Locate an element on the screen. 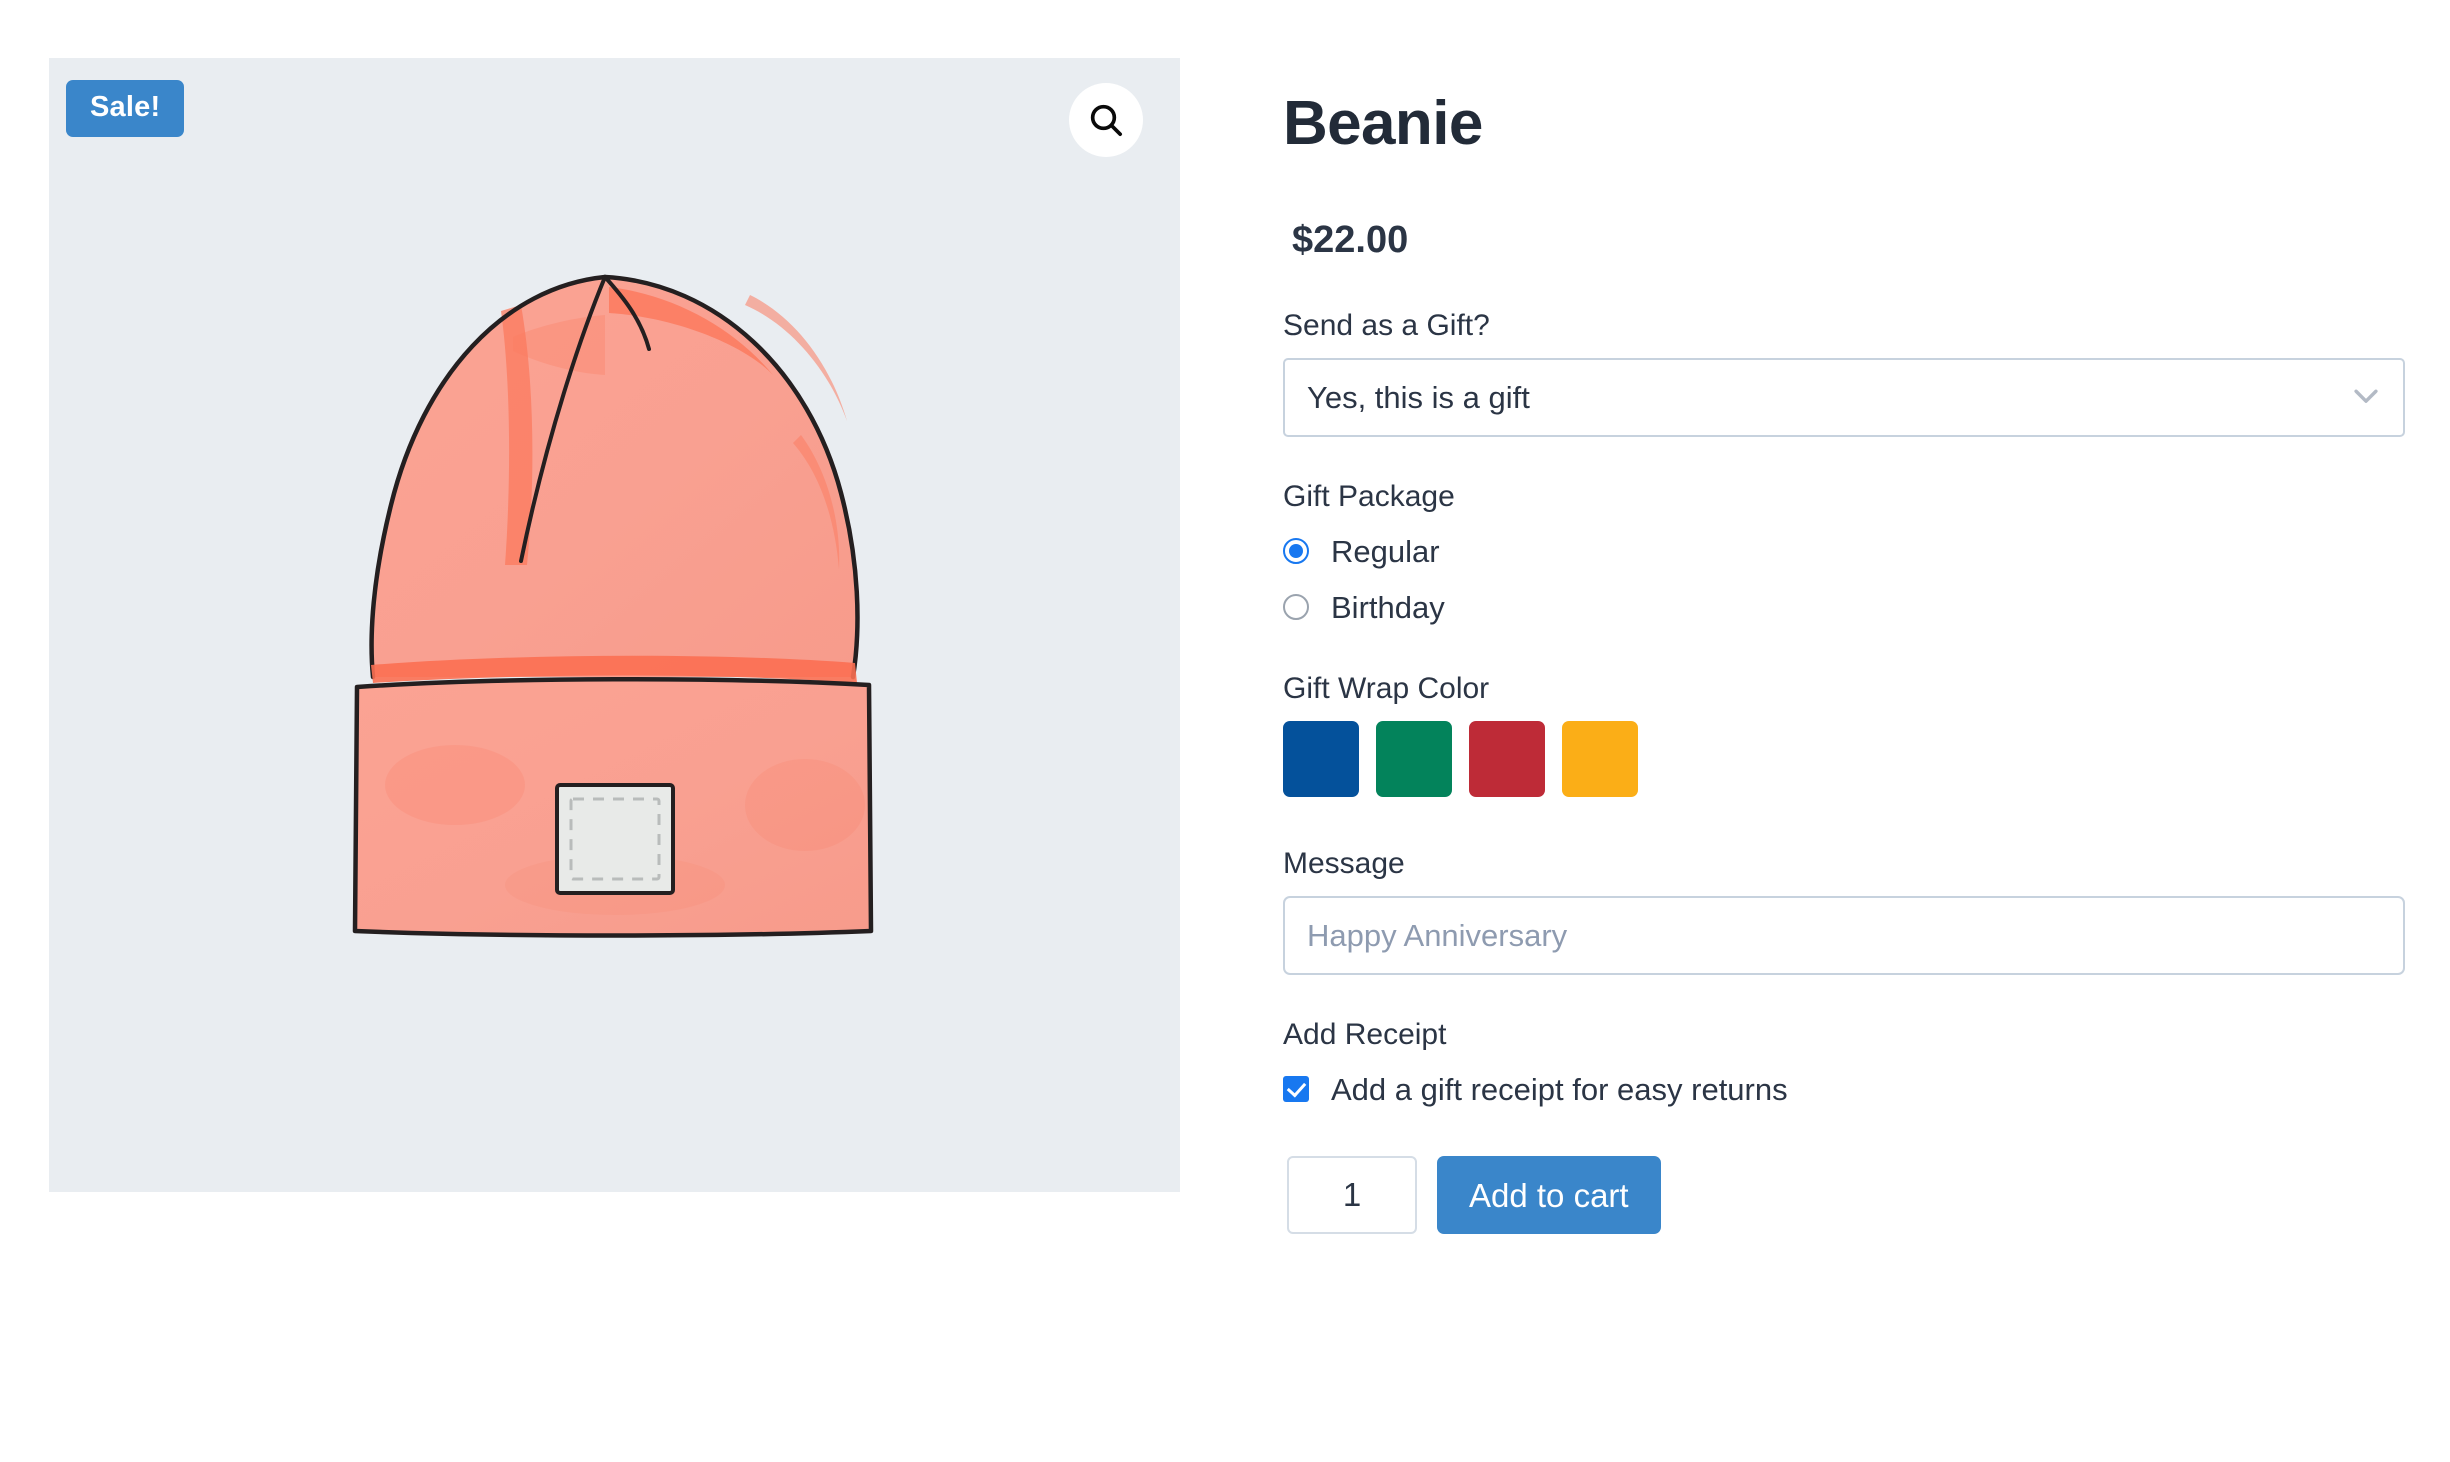 The height and width of the screenshot is (1462, 2450). quantity-input is located at coordinates (1352, 1195).